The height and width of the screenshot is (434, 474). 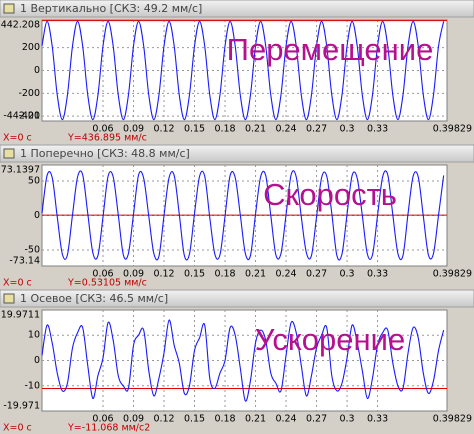 What do you see at coordinates (29, 116) in the screenshot?
I see `y-tick-label: -400` at bounding box center [29, 116].